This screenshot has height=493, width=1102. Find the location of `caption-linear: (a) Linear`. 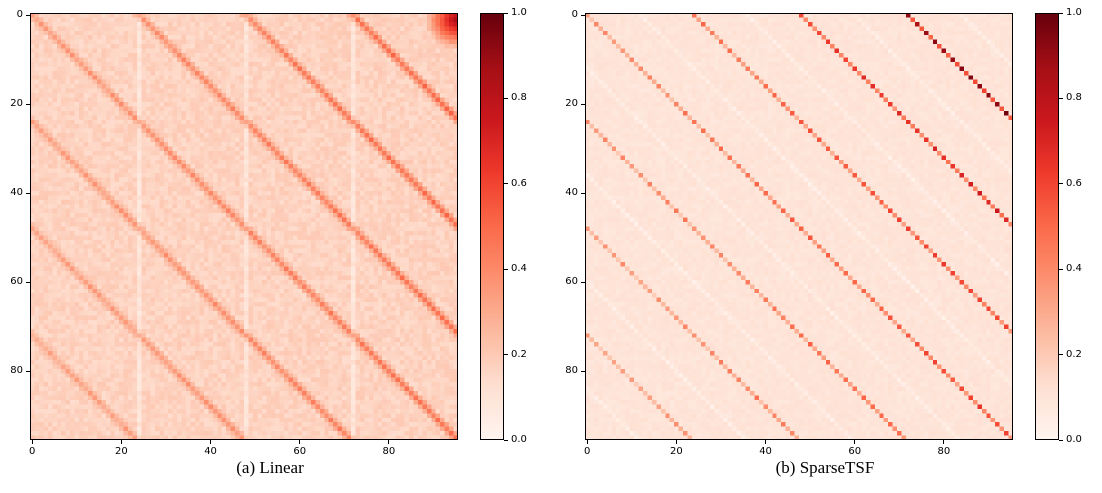

caption-linear: (a) Linear is located at coordinates (270, 467).